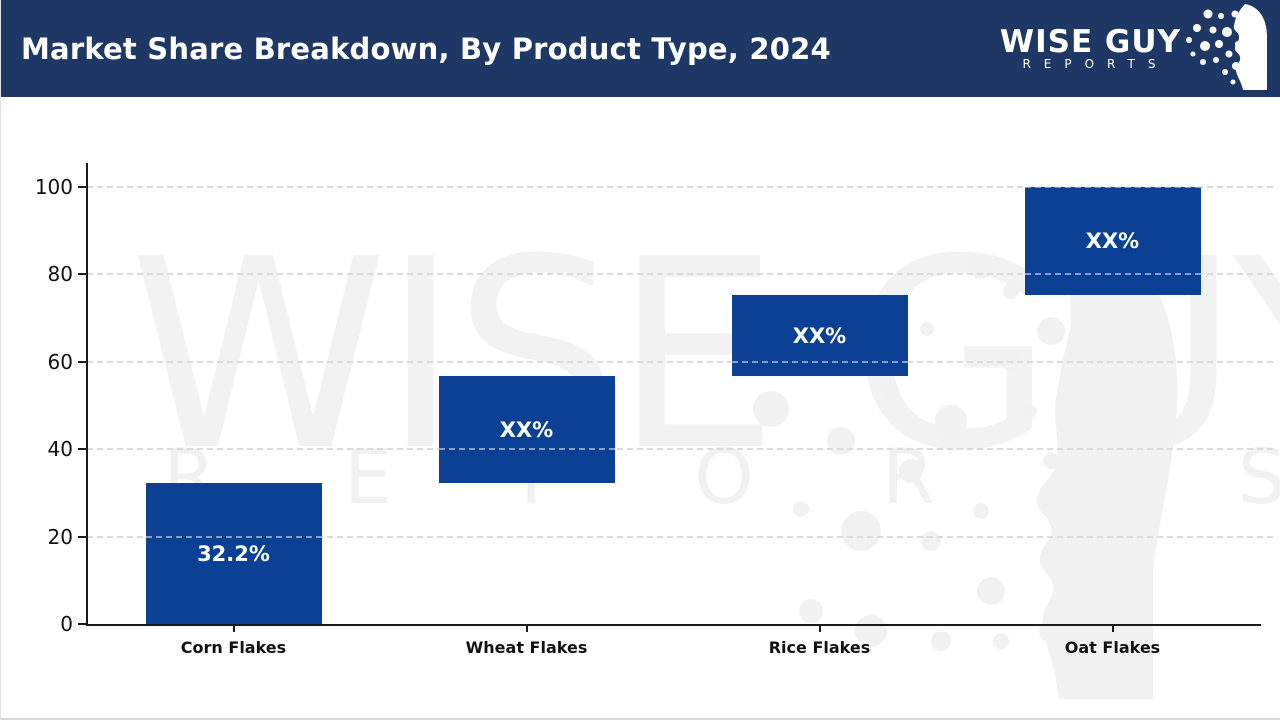  What do you see at coordinates (1090, 41) in the screenshot?
I see `brand-name: WISE GUY` at bounding box center [1090, 41].